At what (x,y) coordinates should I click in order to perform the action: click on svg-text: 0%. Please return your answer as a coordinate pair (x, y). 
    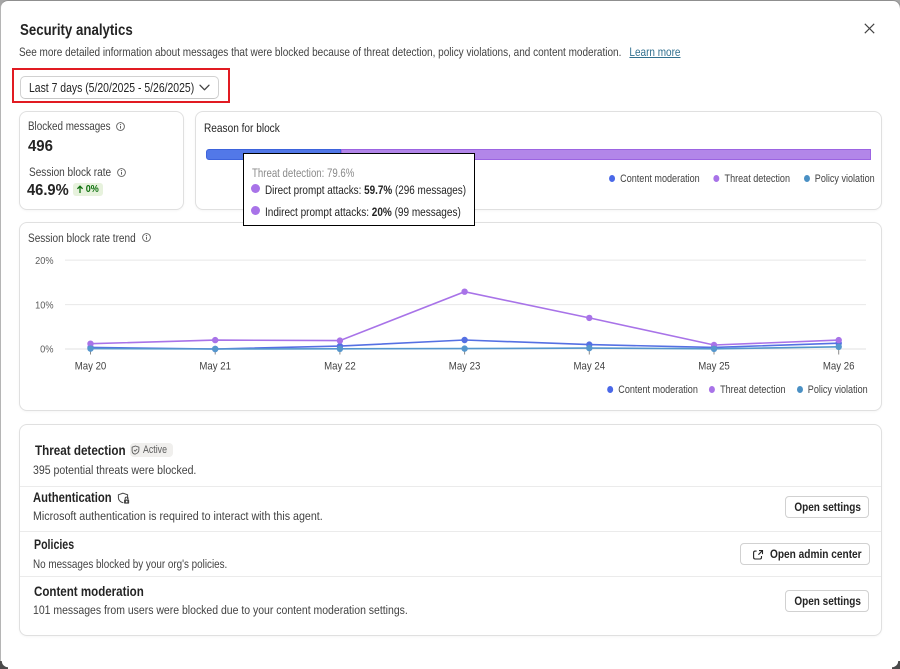
    Looking at the image, I should click on (46, 350).